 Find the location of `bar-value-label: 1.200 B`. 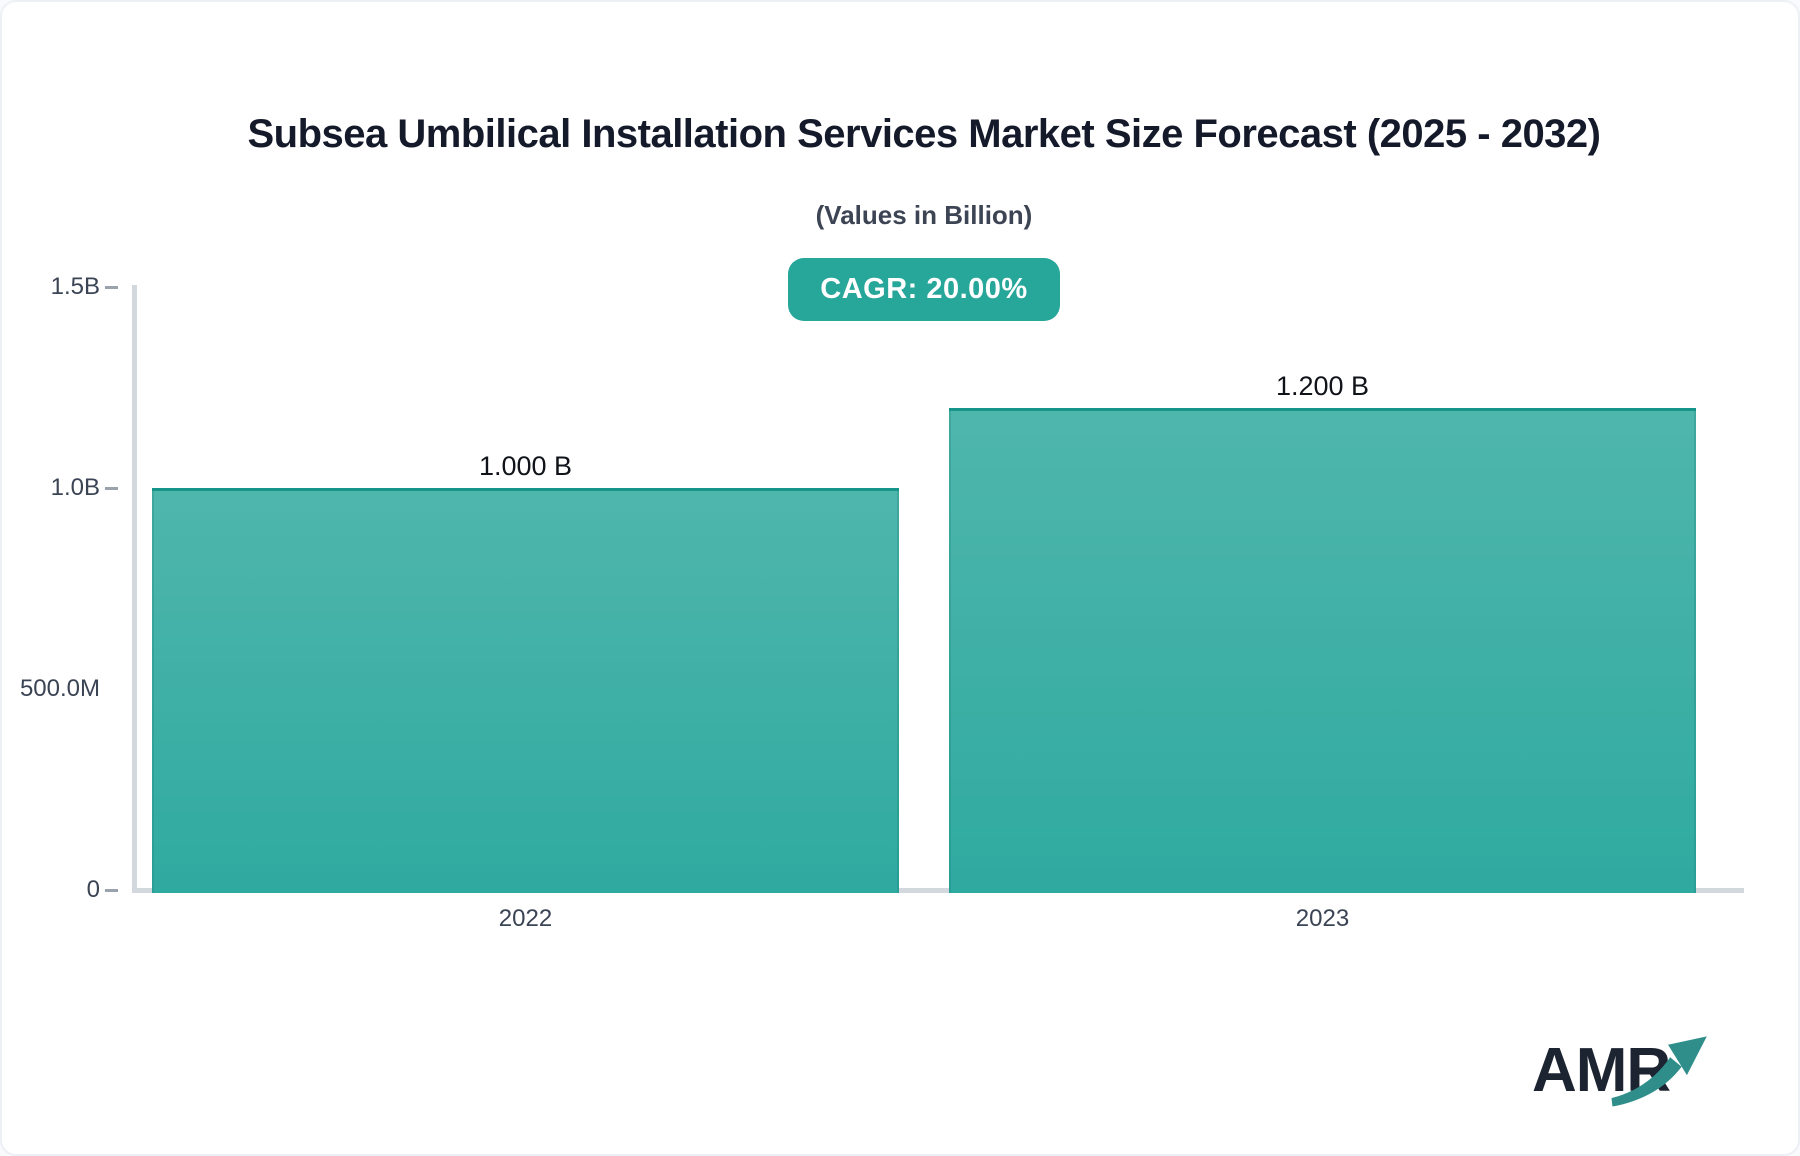

bar-value-label: 1.200 B is located at coordinates (1322, 385).